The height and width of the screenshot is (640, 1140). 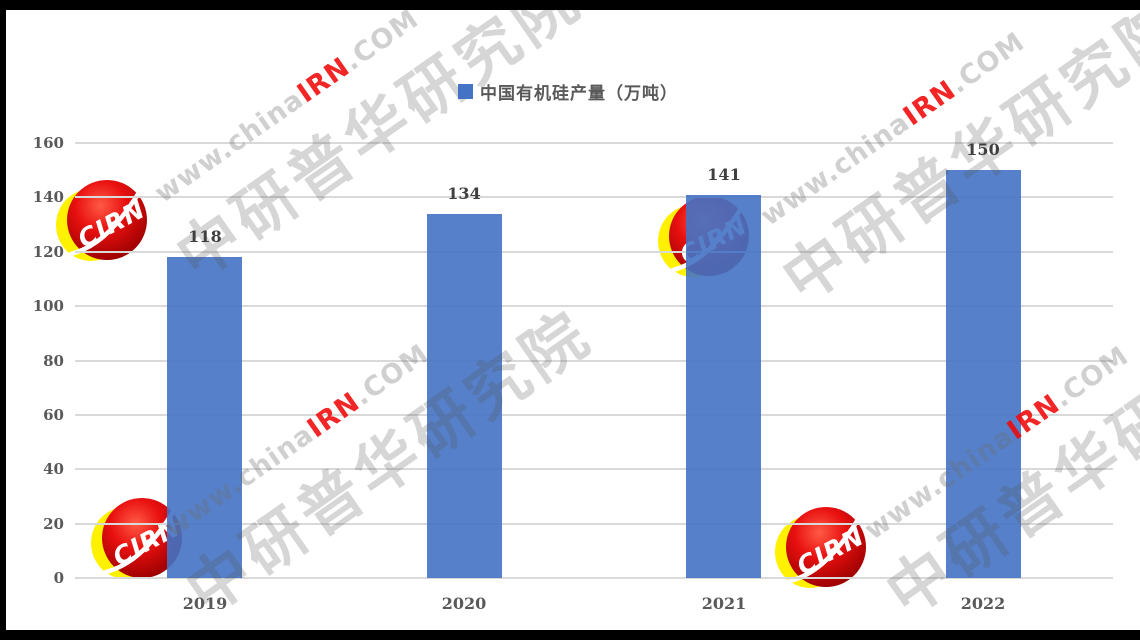 What do you see at coordinates (570, 635) in the screenshot?
I see `frame-strip-bottom` at bounding box center [570, 635].